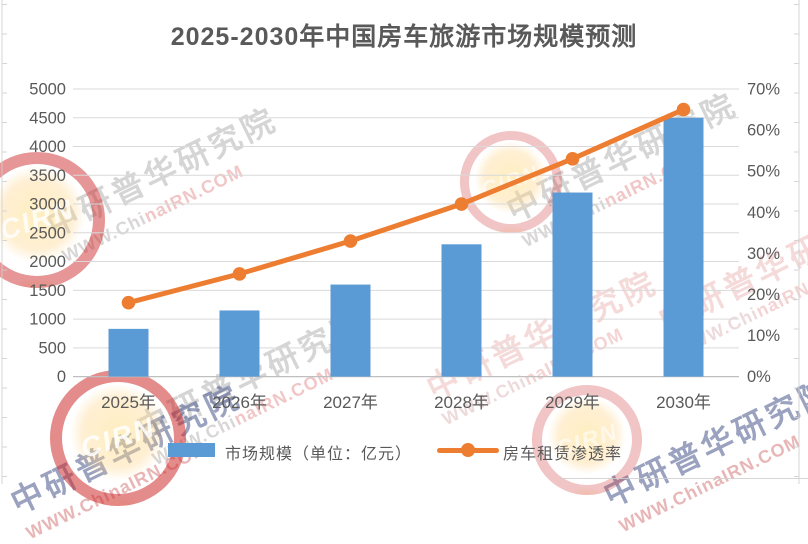 The height and width of the screenshot is (544, 808). I want to click on y-left-tick-label: 1500, so click(47, 291).